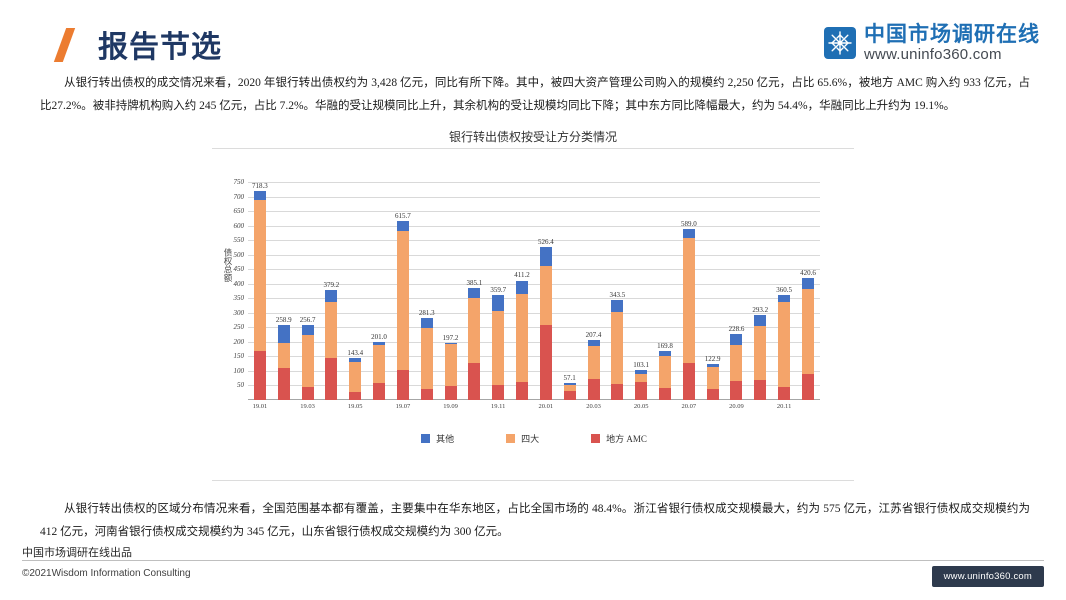  I want to click on chart-gridline: 400, so click(527, 284).